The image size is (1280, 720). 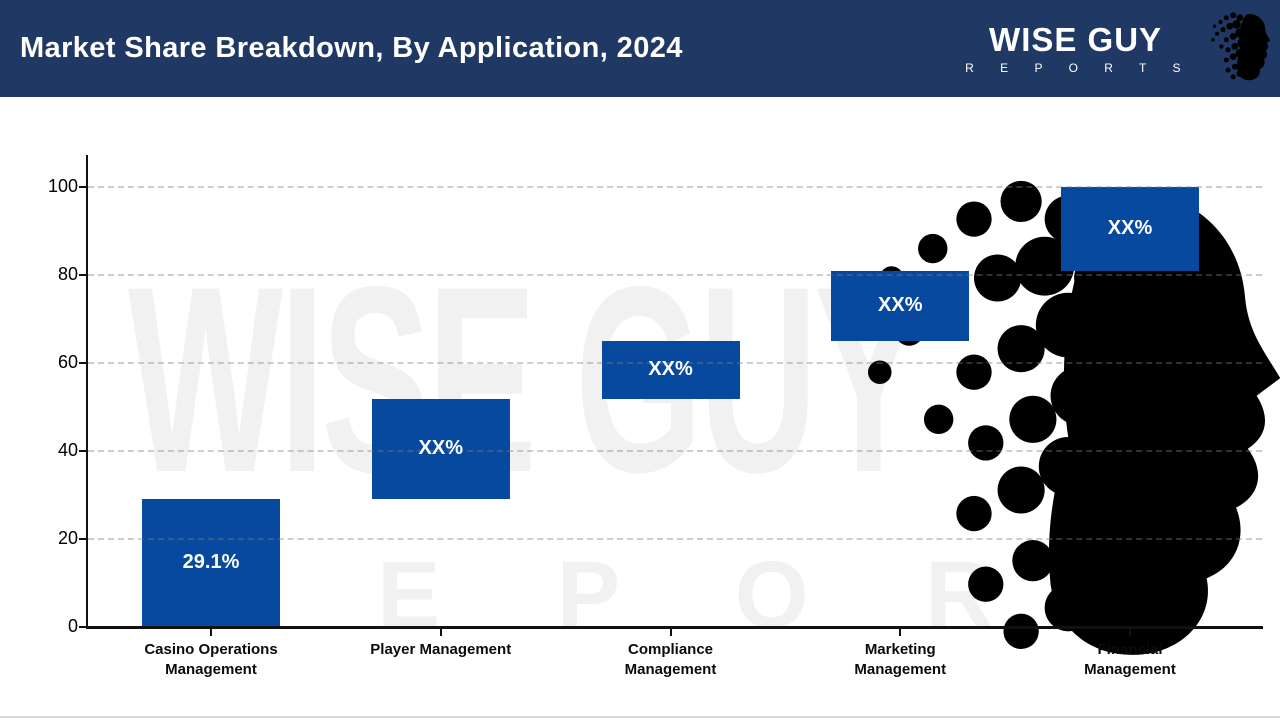 I want to click on x-category-label: Compliance Management, so click(x=670, y=659).